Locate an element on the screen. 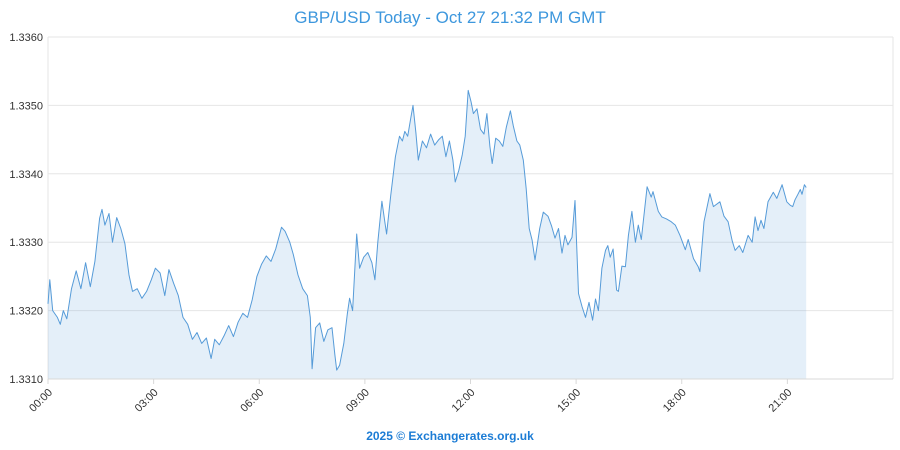 This screenshot has height=450, width=900. y-axis-label: 1.3310 is located at coordinates (26, 380).